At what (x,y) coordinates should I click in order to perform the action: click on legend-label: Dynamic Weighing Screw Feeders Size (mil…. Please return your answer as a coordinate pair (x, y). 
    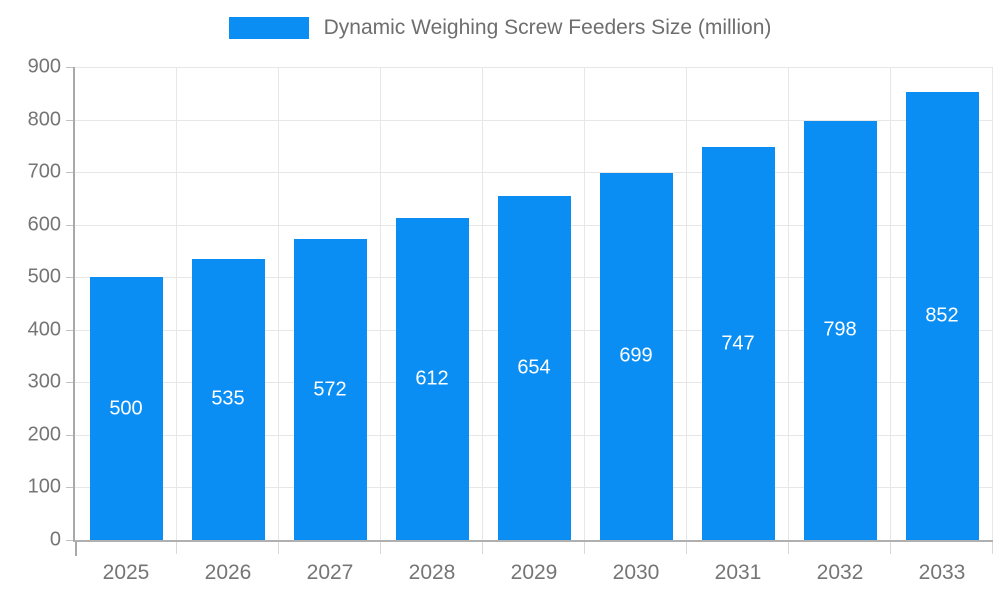
    Looking at the image, I should click on (547, 27).